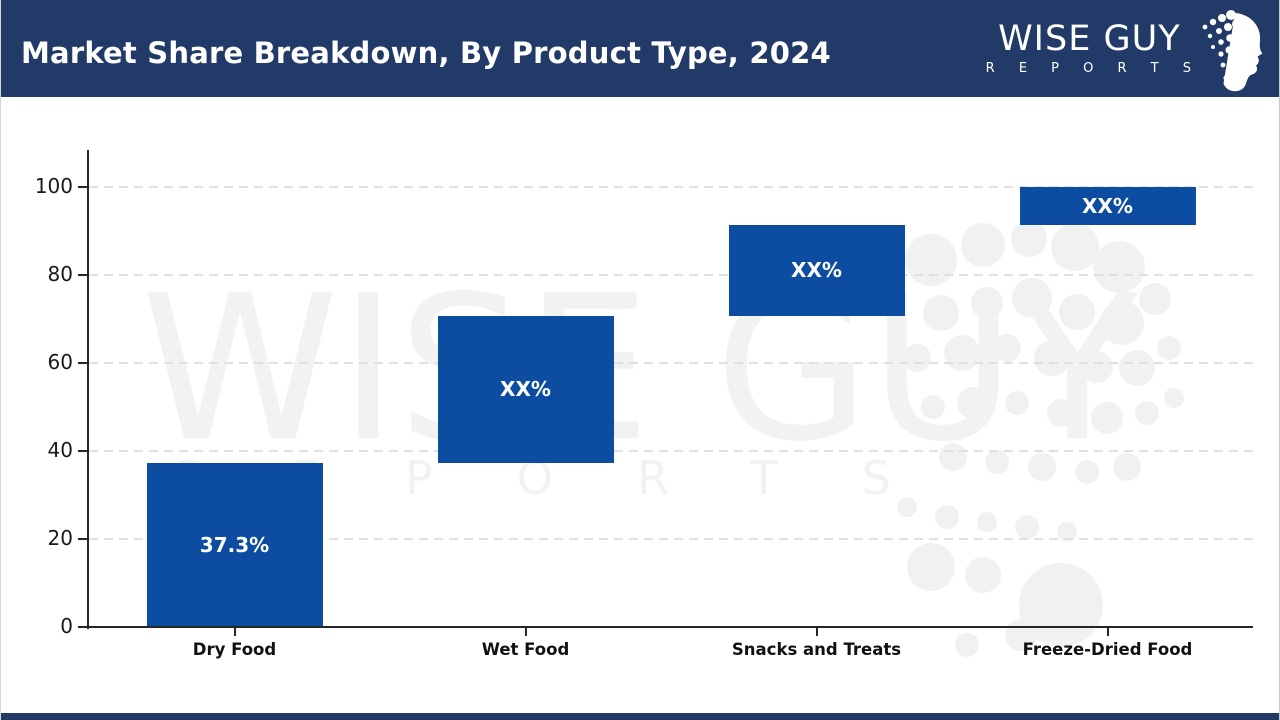  What do you see at coordinates (640, 716) in the screenshot?
I see `footer-bar` at bounding box center [640, 716].